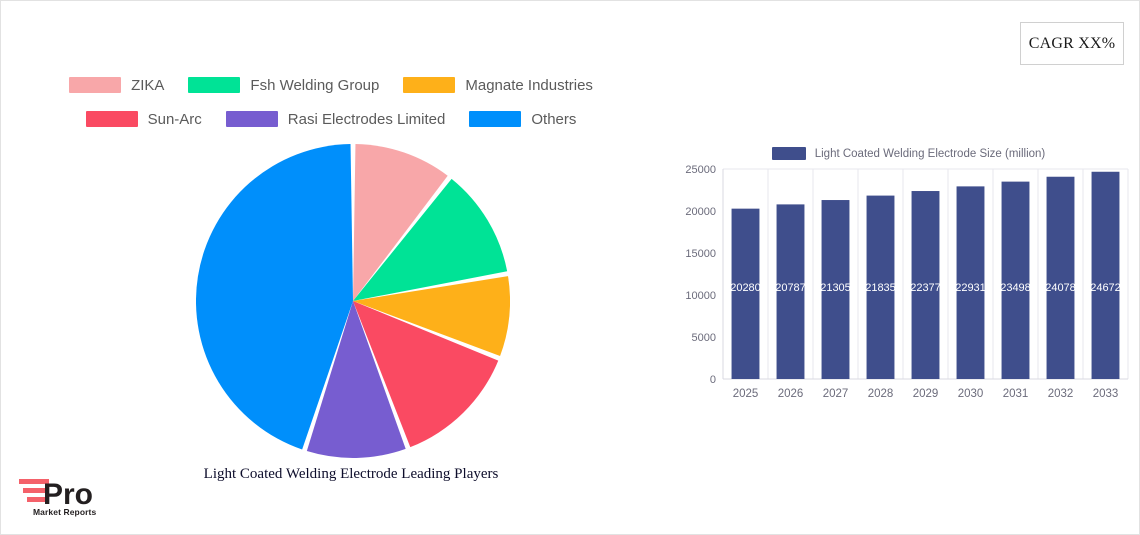 This screenshot has width=1140, height=535. Describe the element at coordinates (1106, 394) in the screenshot. I see `x-axis-tick-label: 2033` at that location.